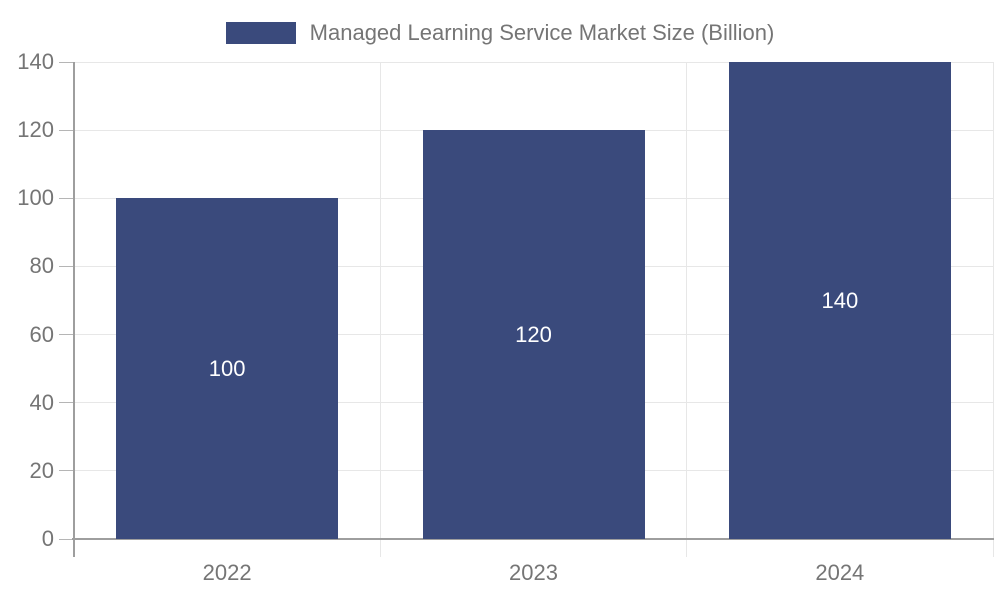 Image resolution: width=1000 pixels, height=600 pixels. What do you see at coordinates (35, 61) in the screenshot?
I see `y-tick-label: 140` at bounding box center [35, 61].